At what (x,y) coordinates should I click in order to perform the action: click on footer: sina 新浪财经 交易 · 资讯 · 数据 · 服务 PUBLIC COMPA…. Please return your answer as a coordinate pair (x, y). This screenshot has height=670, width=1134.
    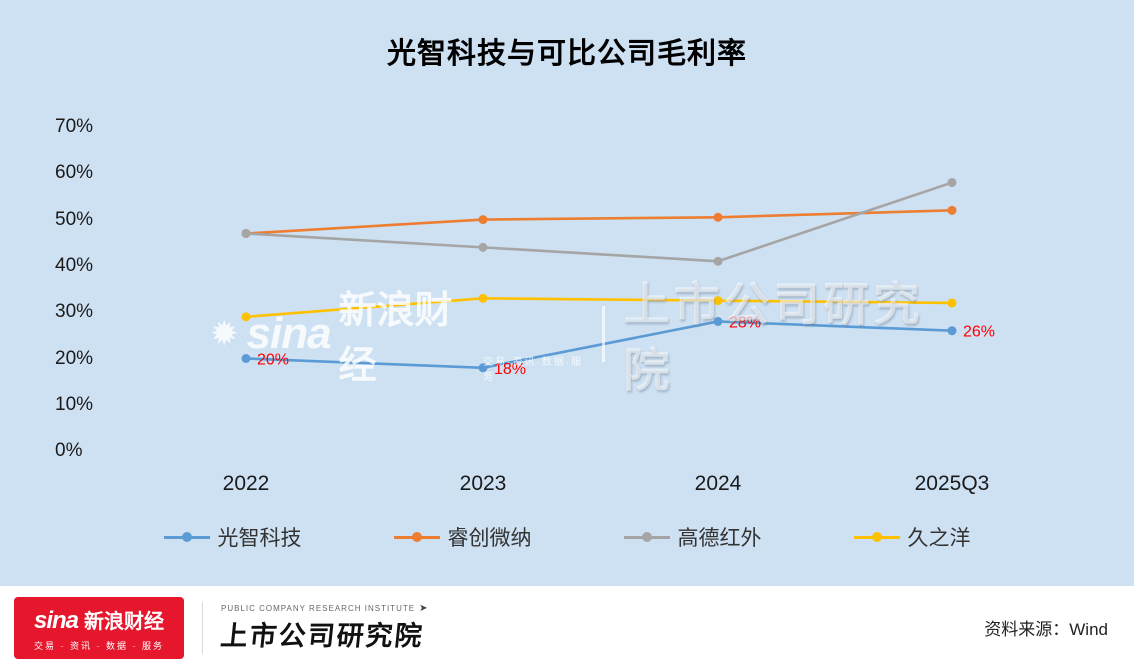
    Looking at the image, I should click on (567, 628).